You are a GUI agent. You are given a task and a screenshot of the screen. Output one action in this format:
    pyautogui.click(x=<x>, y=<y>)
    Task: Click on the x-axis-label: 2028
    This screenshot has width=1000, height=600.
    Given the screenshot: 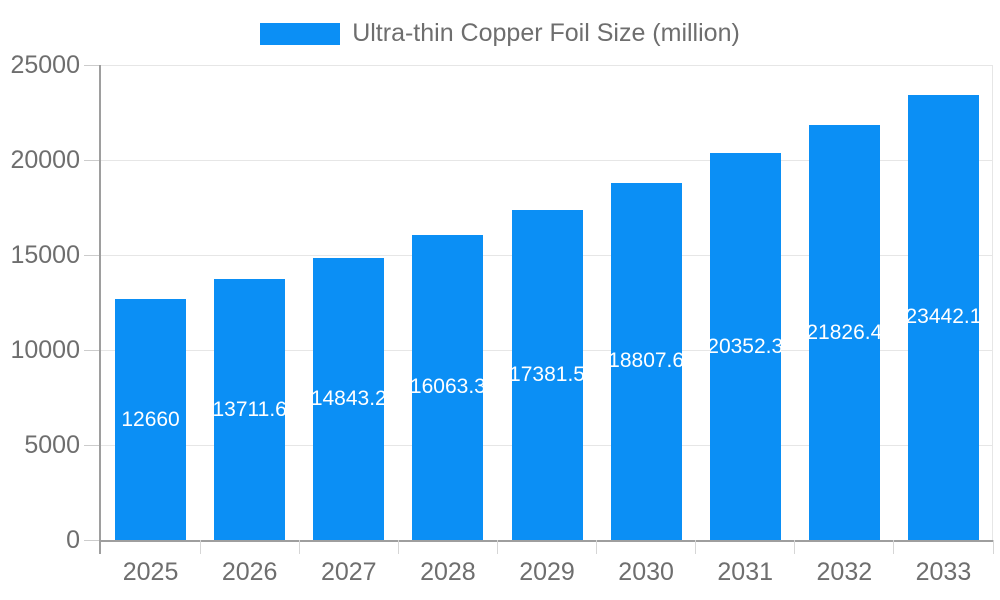 What is the action you would take?
    pyautogui.click(x=448, y=572)
    